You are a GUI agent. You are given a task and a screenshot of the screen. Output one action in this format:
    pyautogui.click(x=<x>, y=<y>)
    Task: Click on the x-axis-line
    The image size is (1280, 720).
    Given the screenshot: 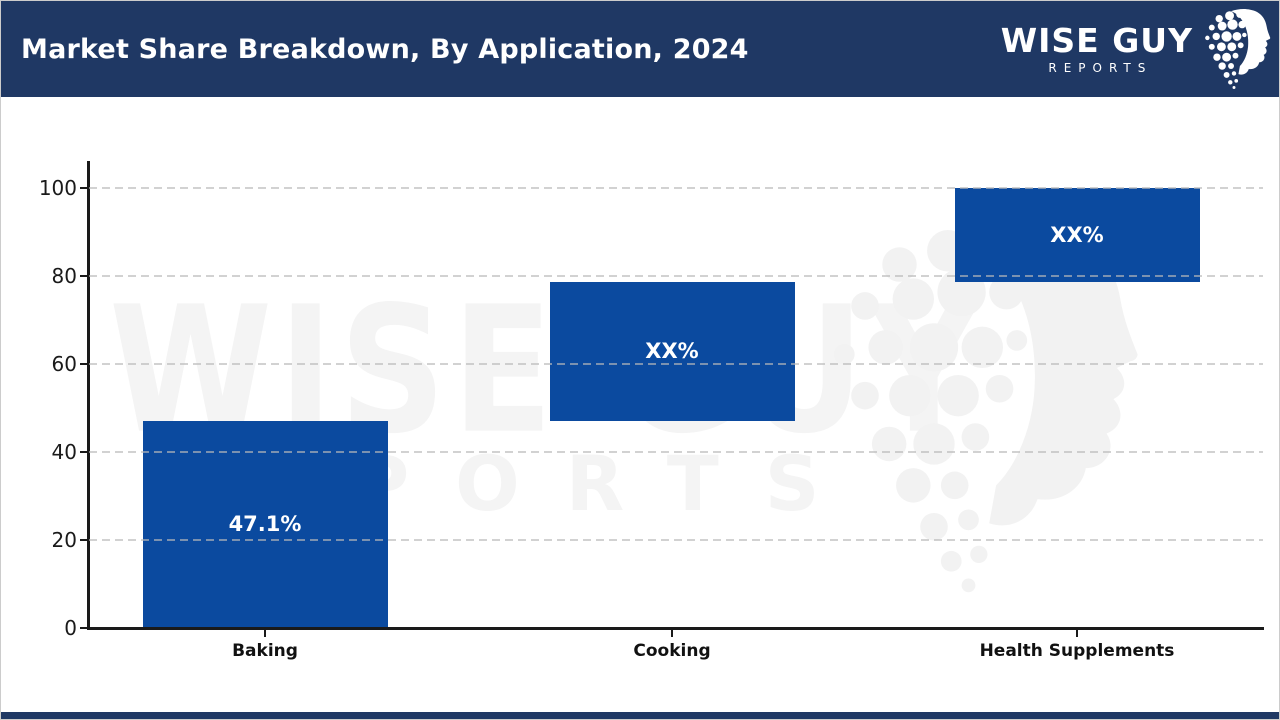 What is the action you would take?
    pyautogui.click(x=675, y=628)
    